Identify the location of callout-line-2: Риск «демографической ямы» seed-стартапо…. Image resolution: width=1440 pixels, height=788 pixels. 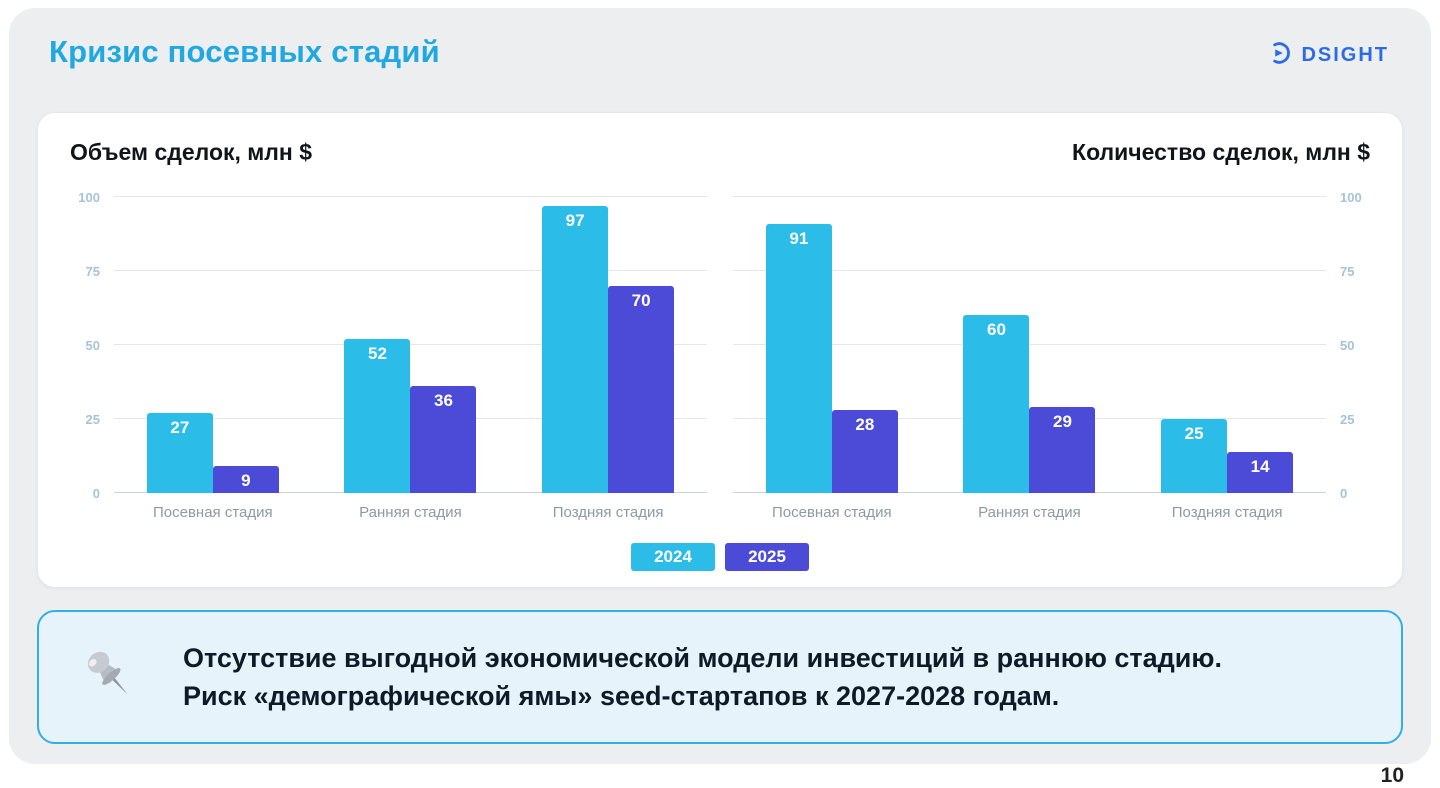
(621, 696).